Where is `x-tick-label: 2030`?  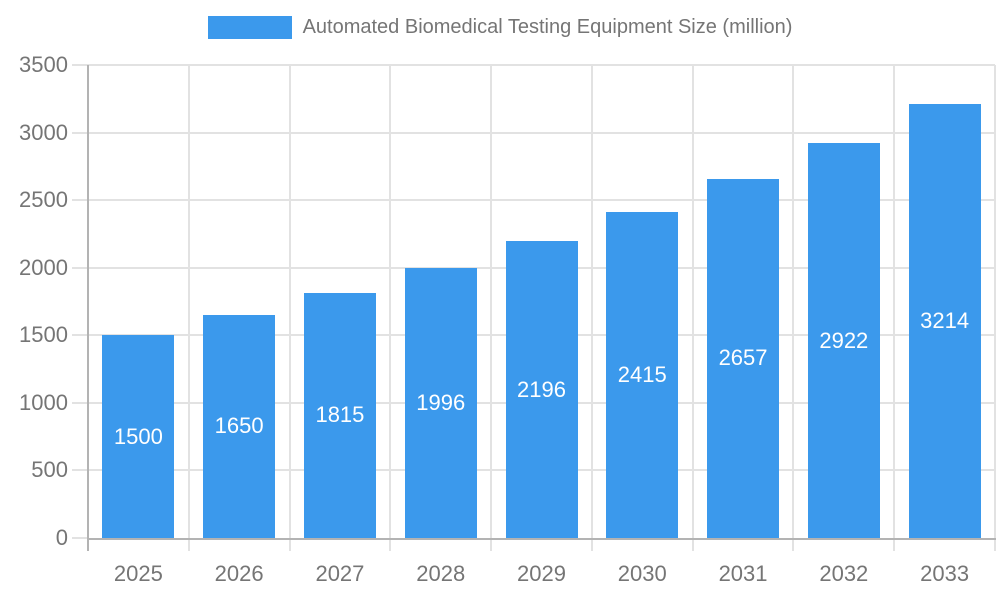 x-tick-label: 2030 is located at coordinates (642, 573).